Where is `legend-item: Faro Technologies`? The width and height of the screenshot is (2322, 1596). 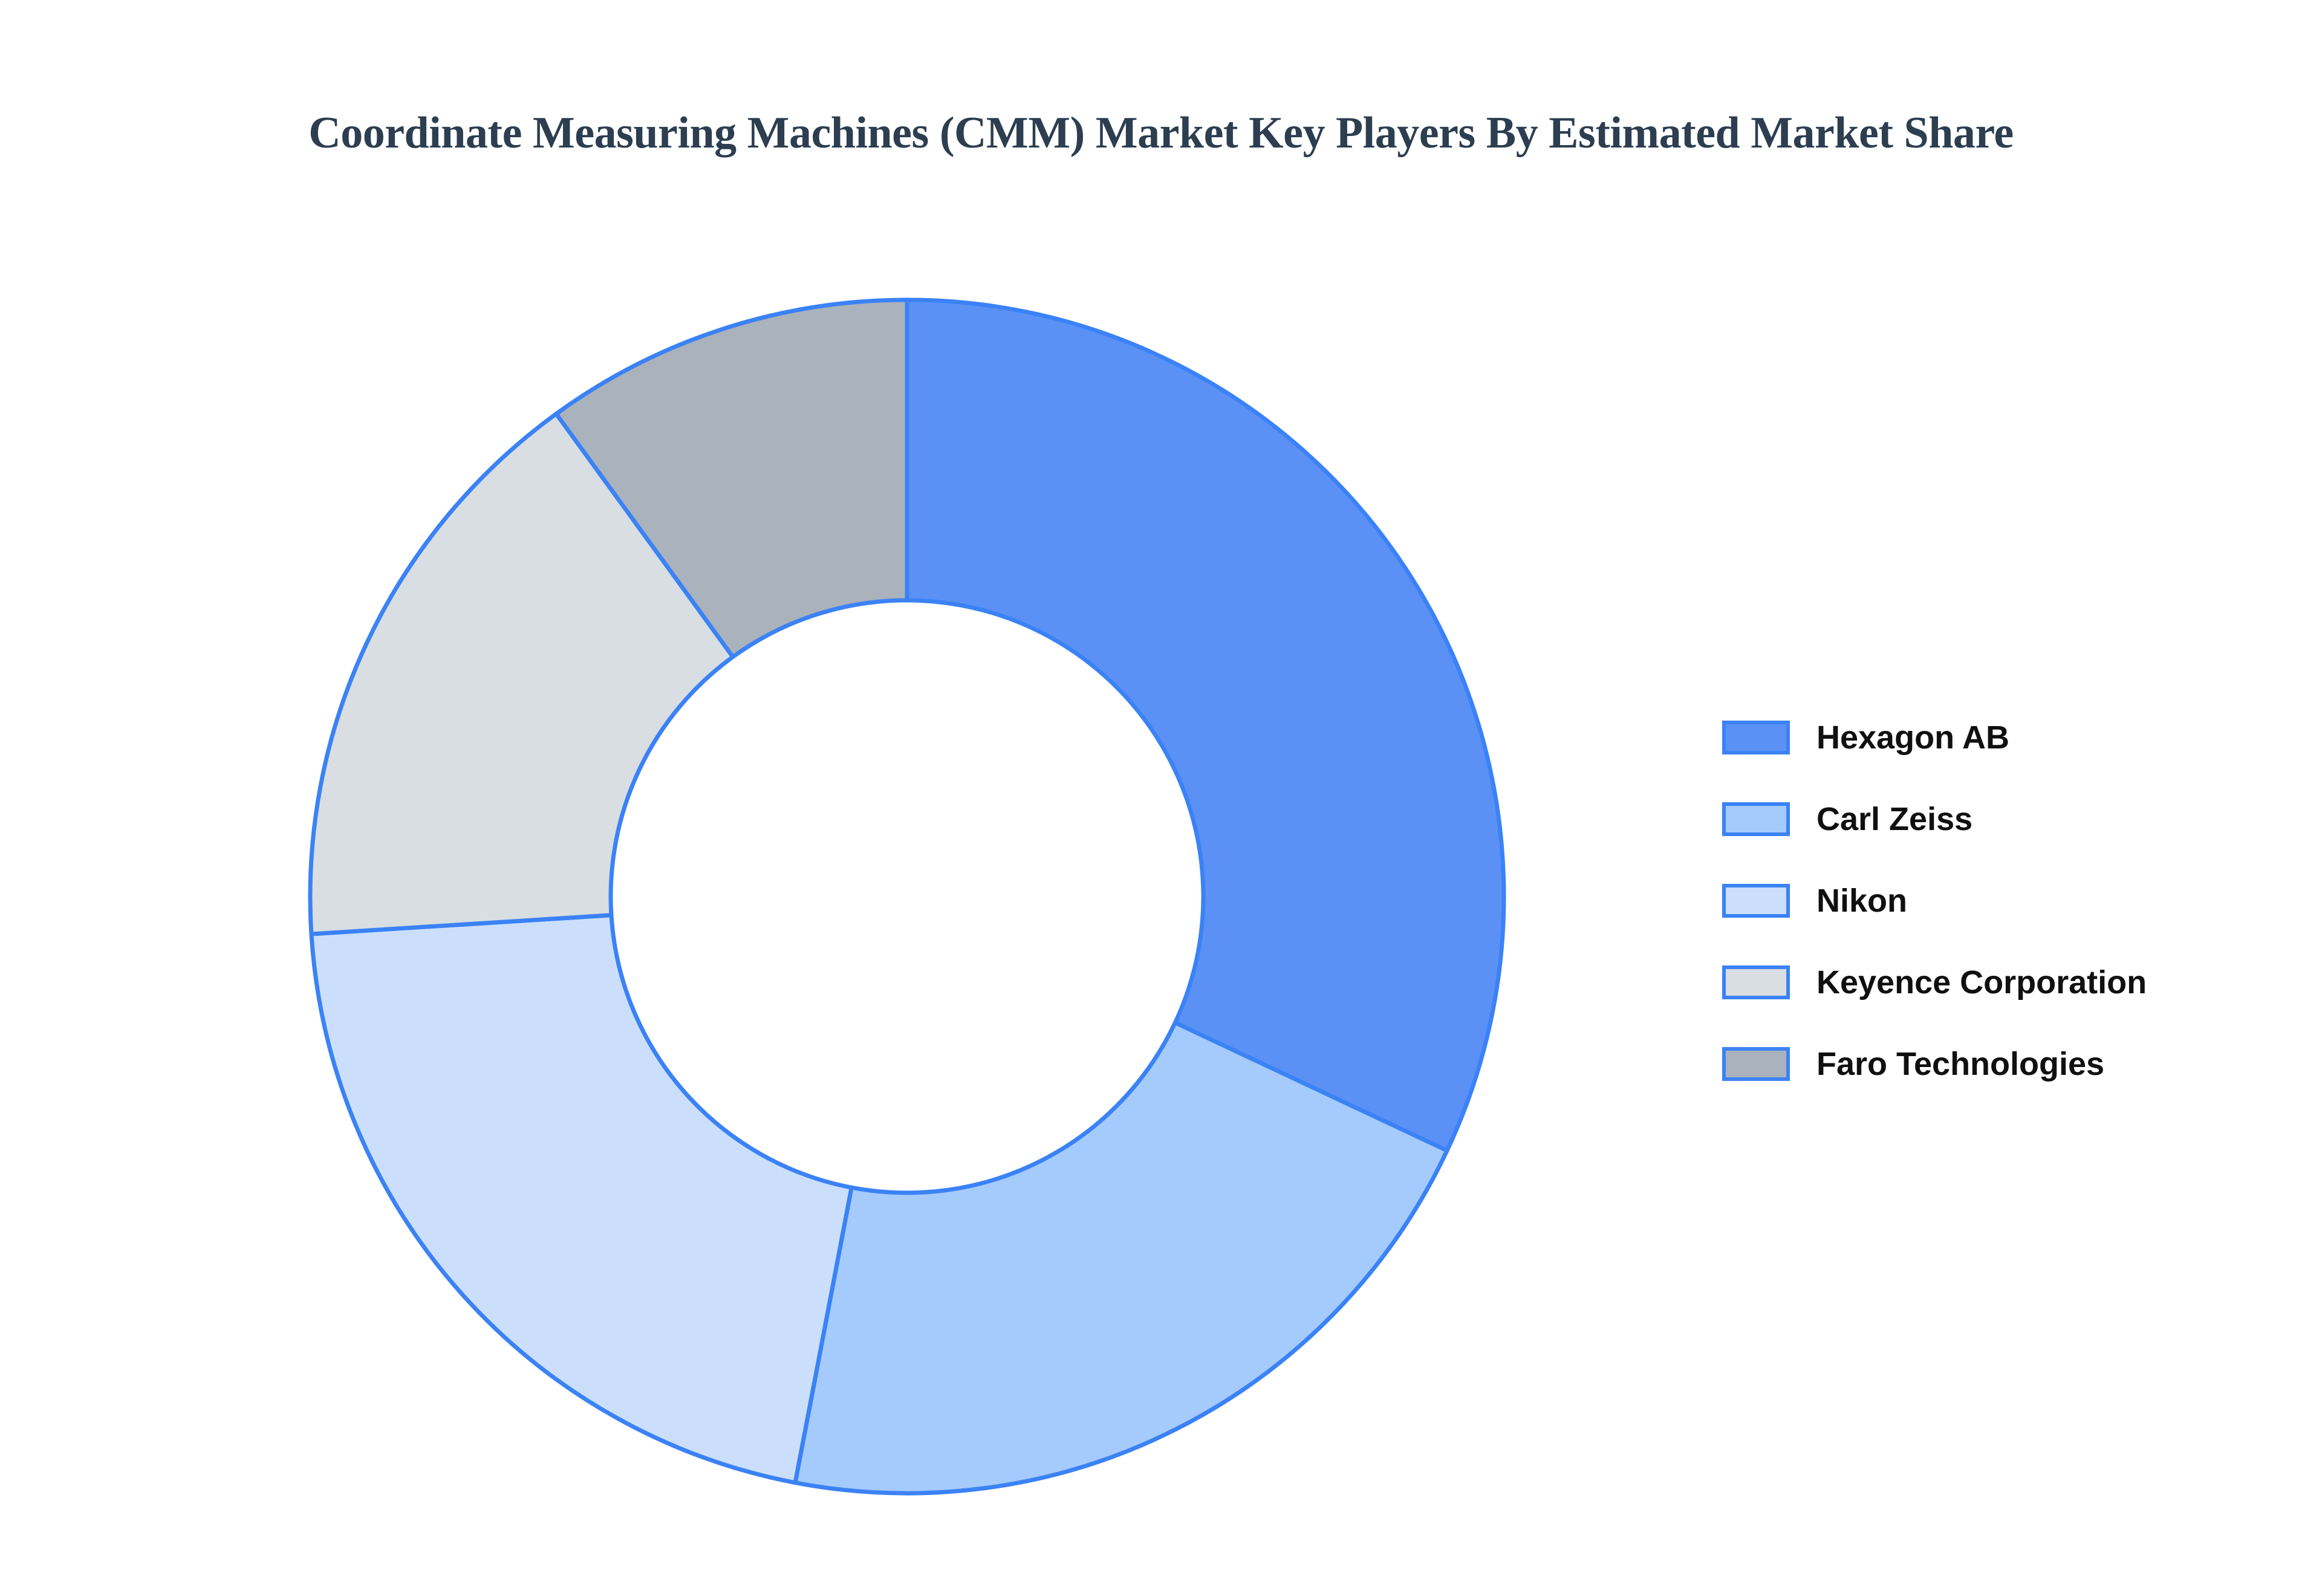 legend-item: Faro Technologies is located at coordinates (1994, 1064).